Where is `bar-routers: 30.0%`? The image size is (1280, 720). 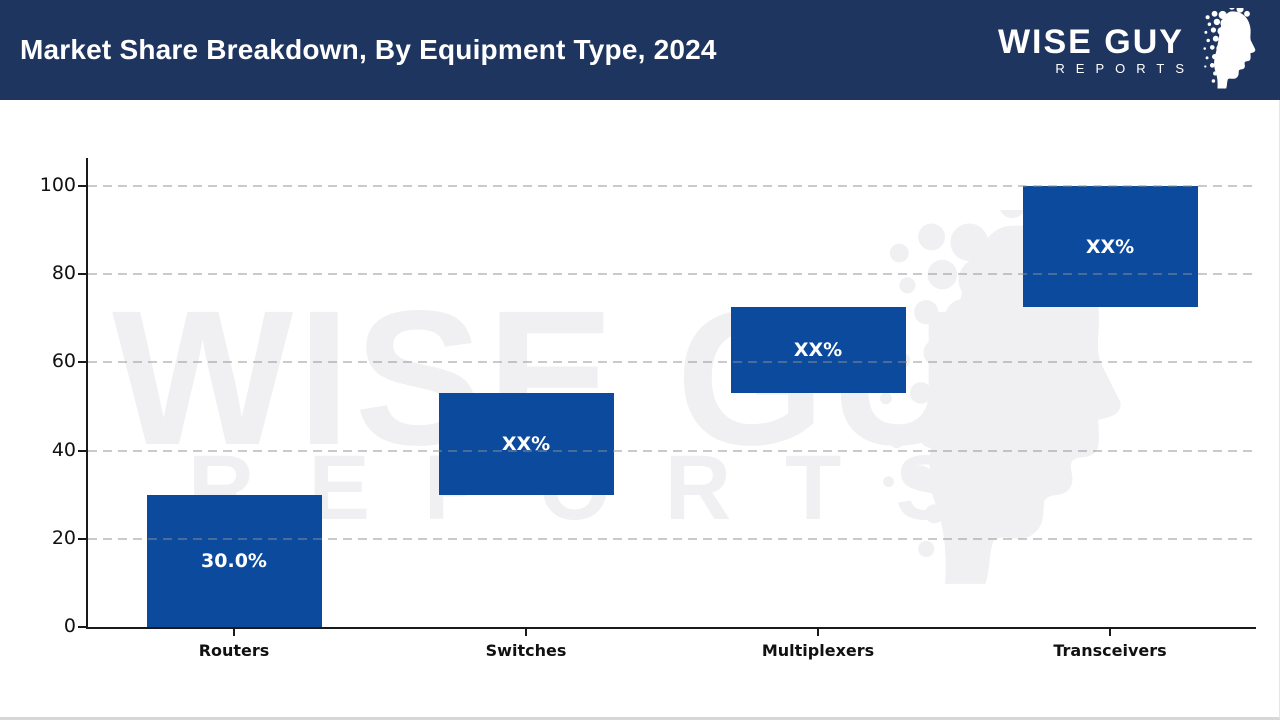
bar-routers: 30.0% is located at coordinates (234, 560).